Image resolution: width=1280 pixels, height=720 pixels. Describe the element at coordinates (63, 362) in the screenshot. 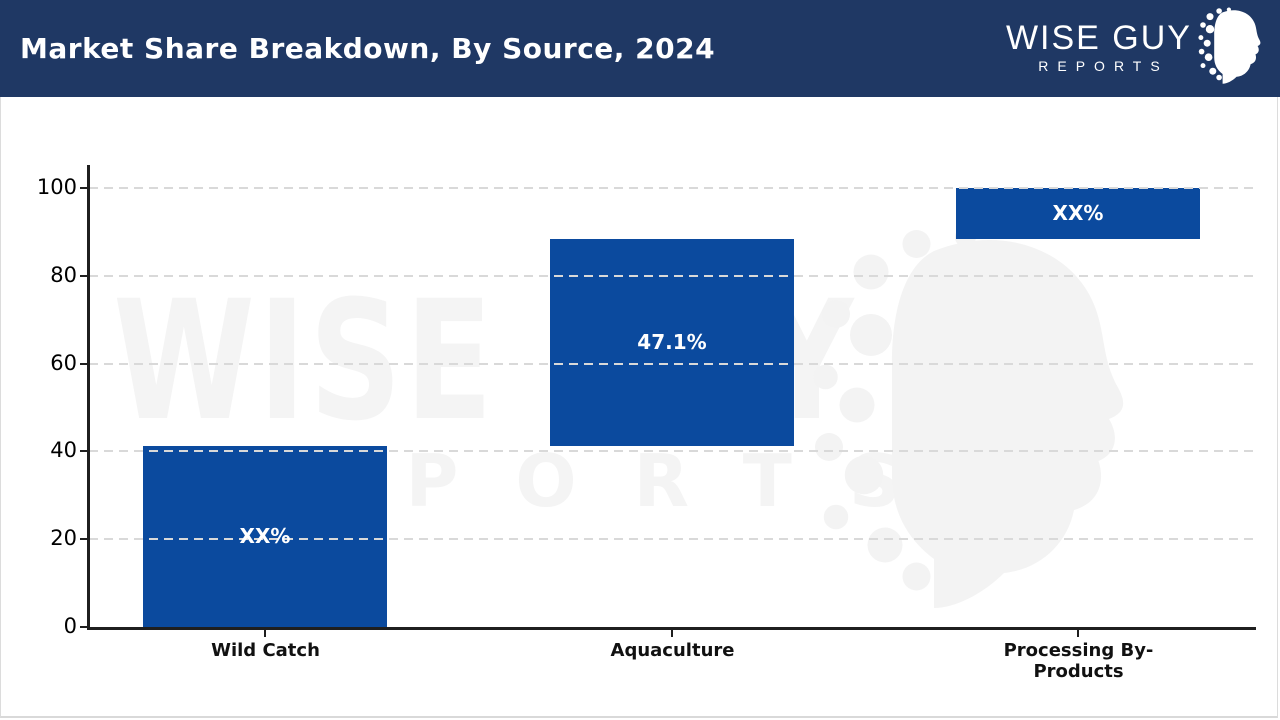

I see `y-tick-label: 60` at that location.